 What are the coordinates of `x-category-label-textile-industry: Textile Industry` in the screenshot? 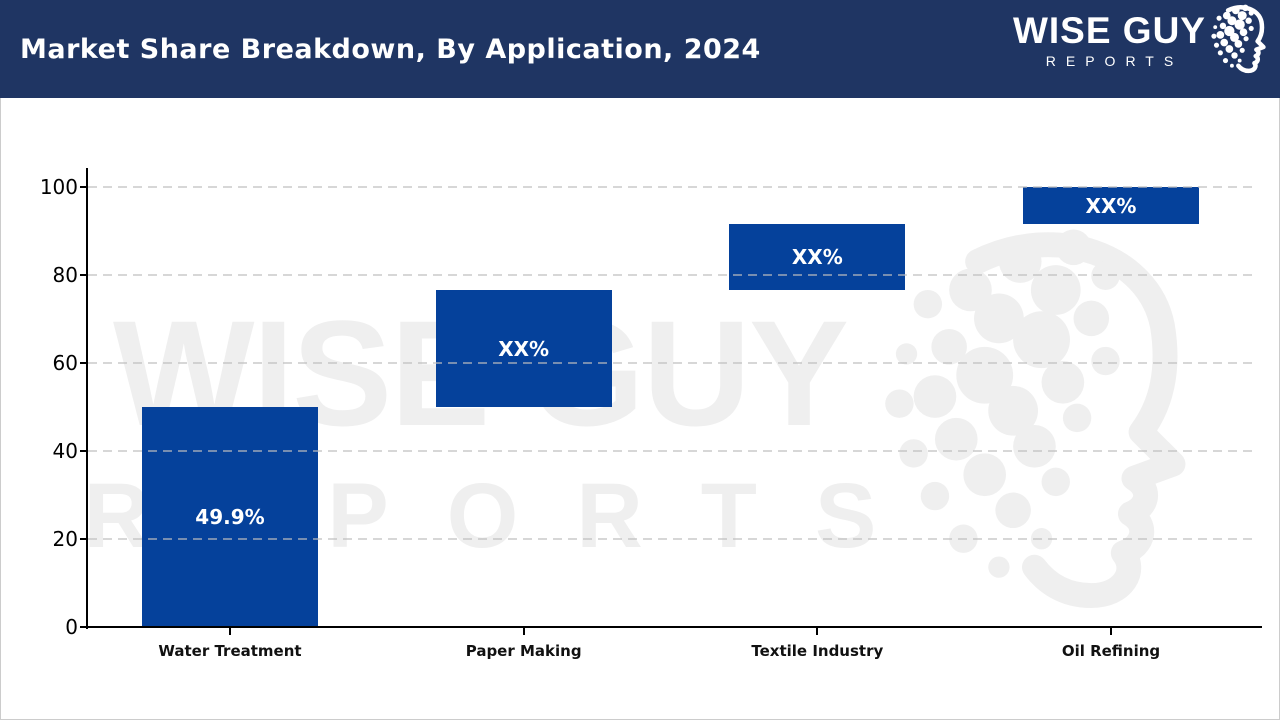 It's located at (817, 651).